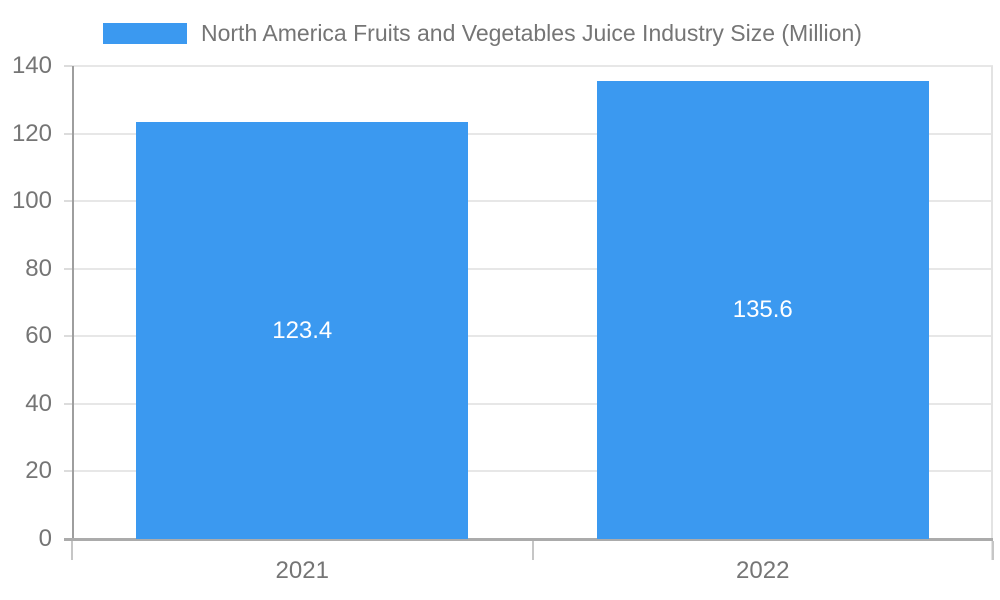 The image size is (1000, 600). What do you see at coordinates (38, 403) in the screenshot?
I see `y-axis-label: 40` at bounding box center [38, 403].